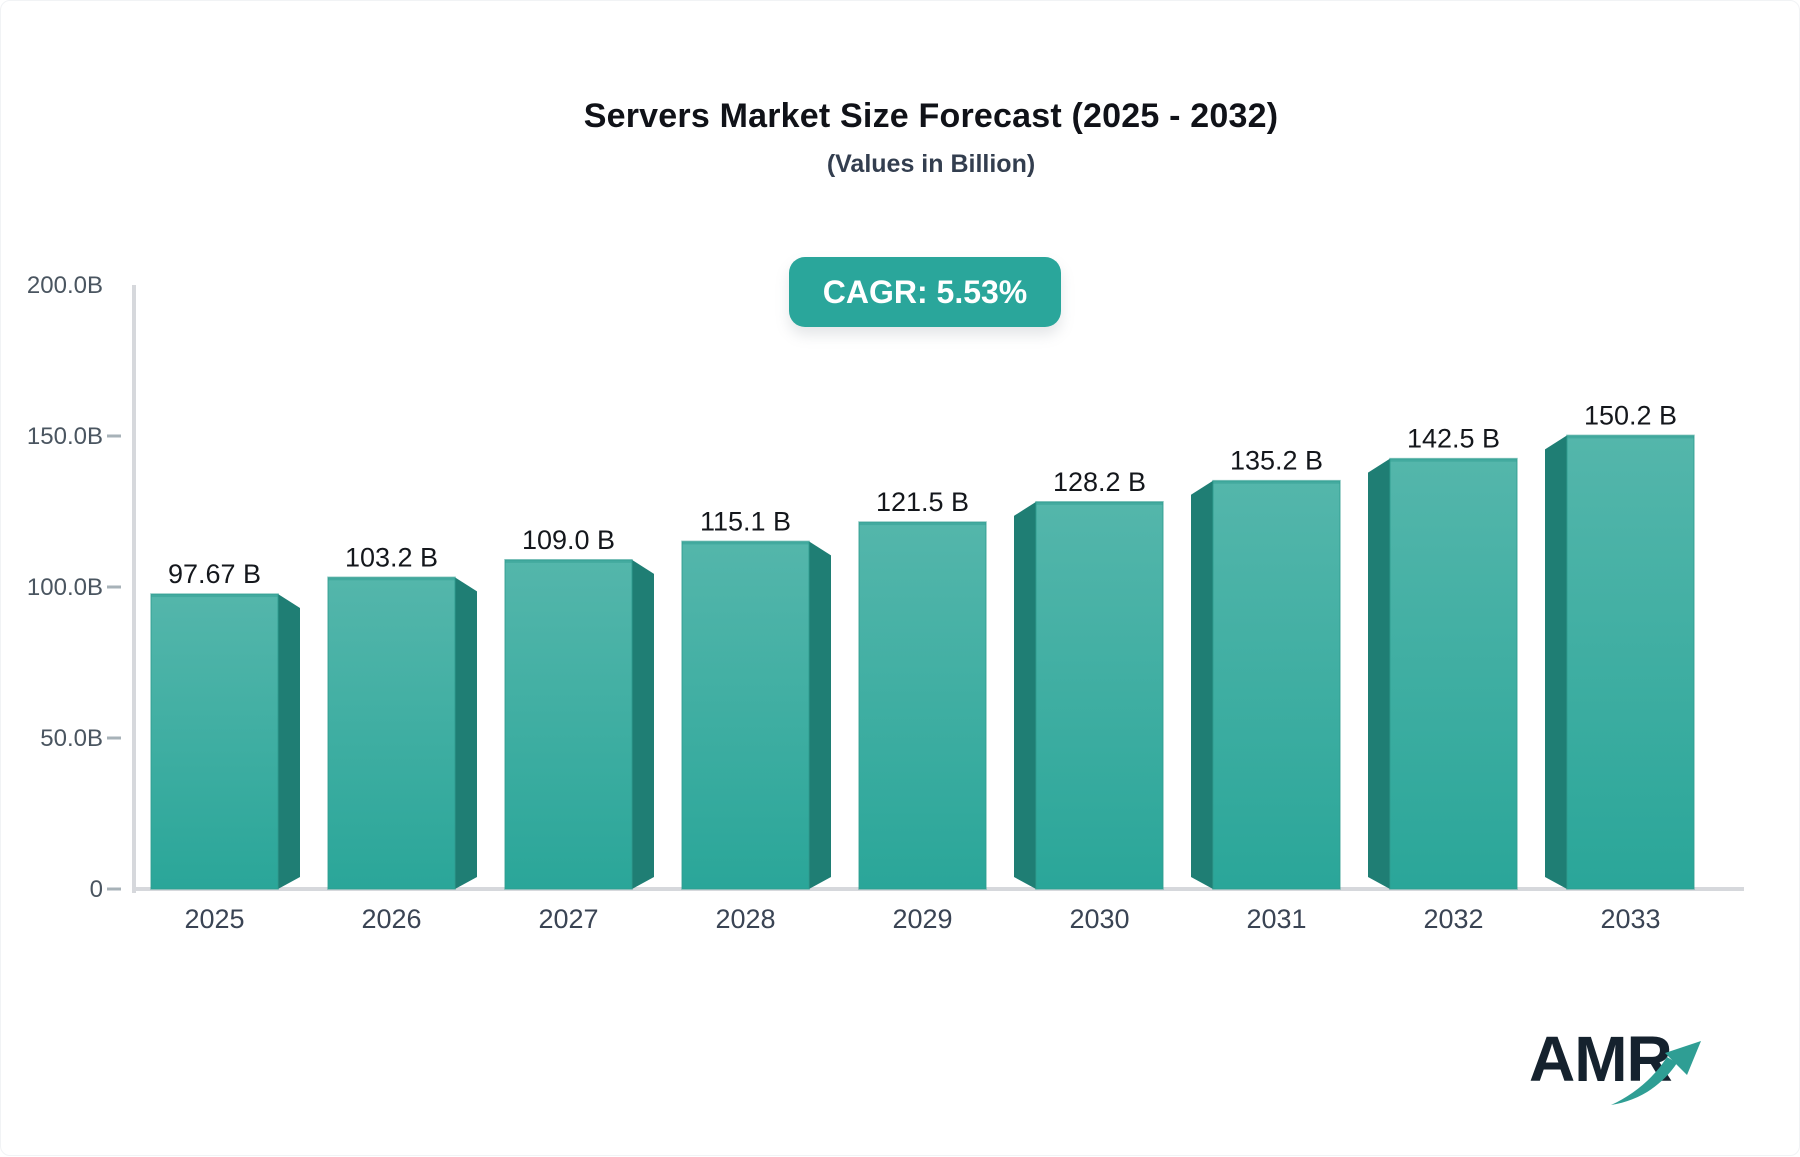 This screenshot has width=1800, height=1157. What do you see at coordinates (568, 540) in the screenshot?
I see `bar-value-label: 109.0 B` at bounding box center [568, 540].